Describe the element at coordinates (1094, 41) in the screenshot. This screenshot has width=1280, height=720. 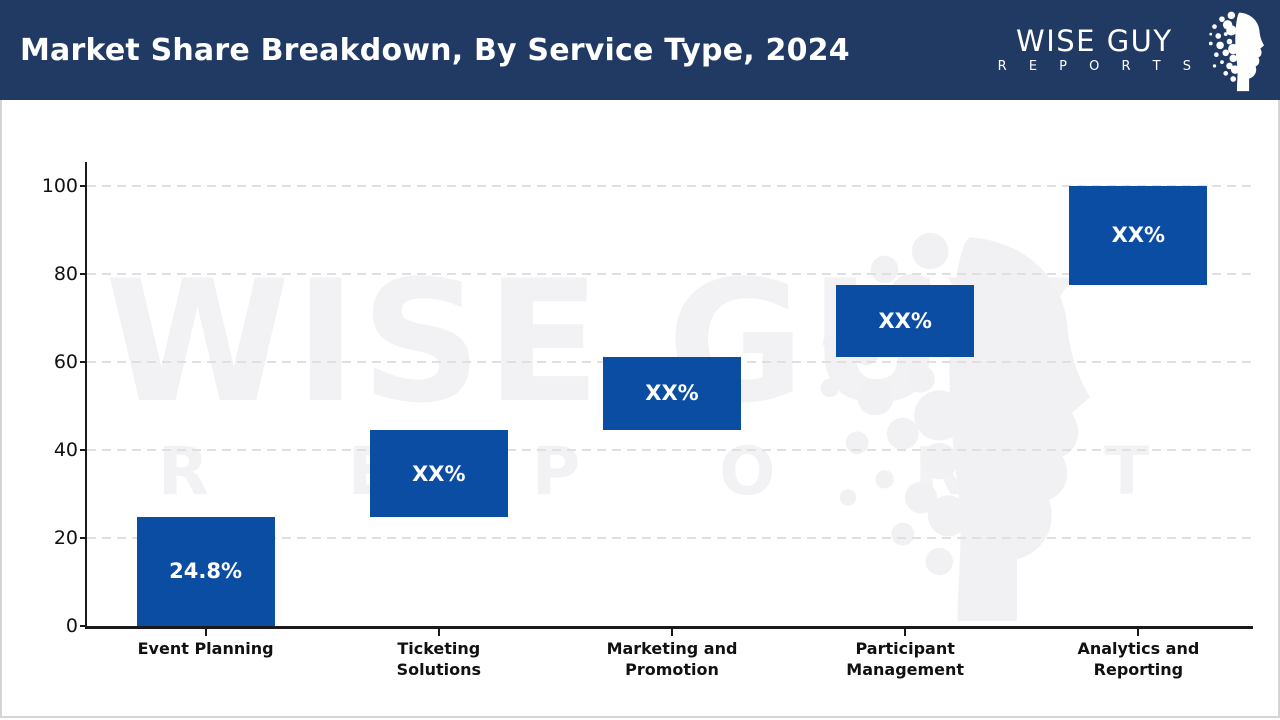
I see `logo-wordmark: WISE GUY` at that location.